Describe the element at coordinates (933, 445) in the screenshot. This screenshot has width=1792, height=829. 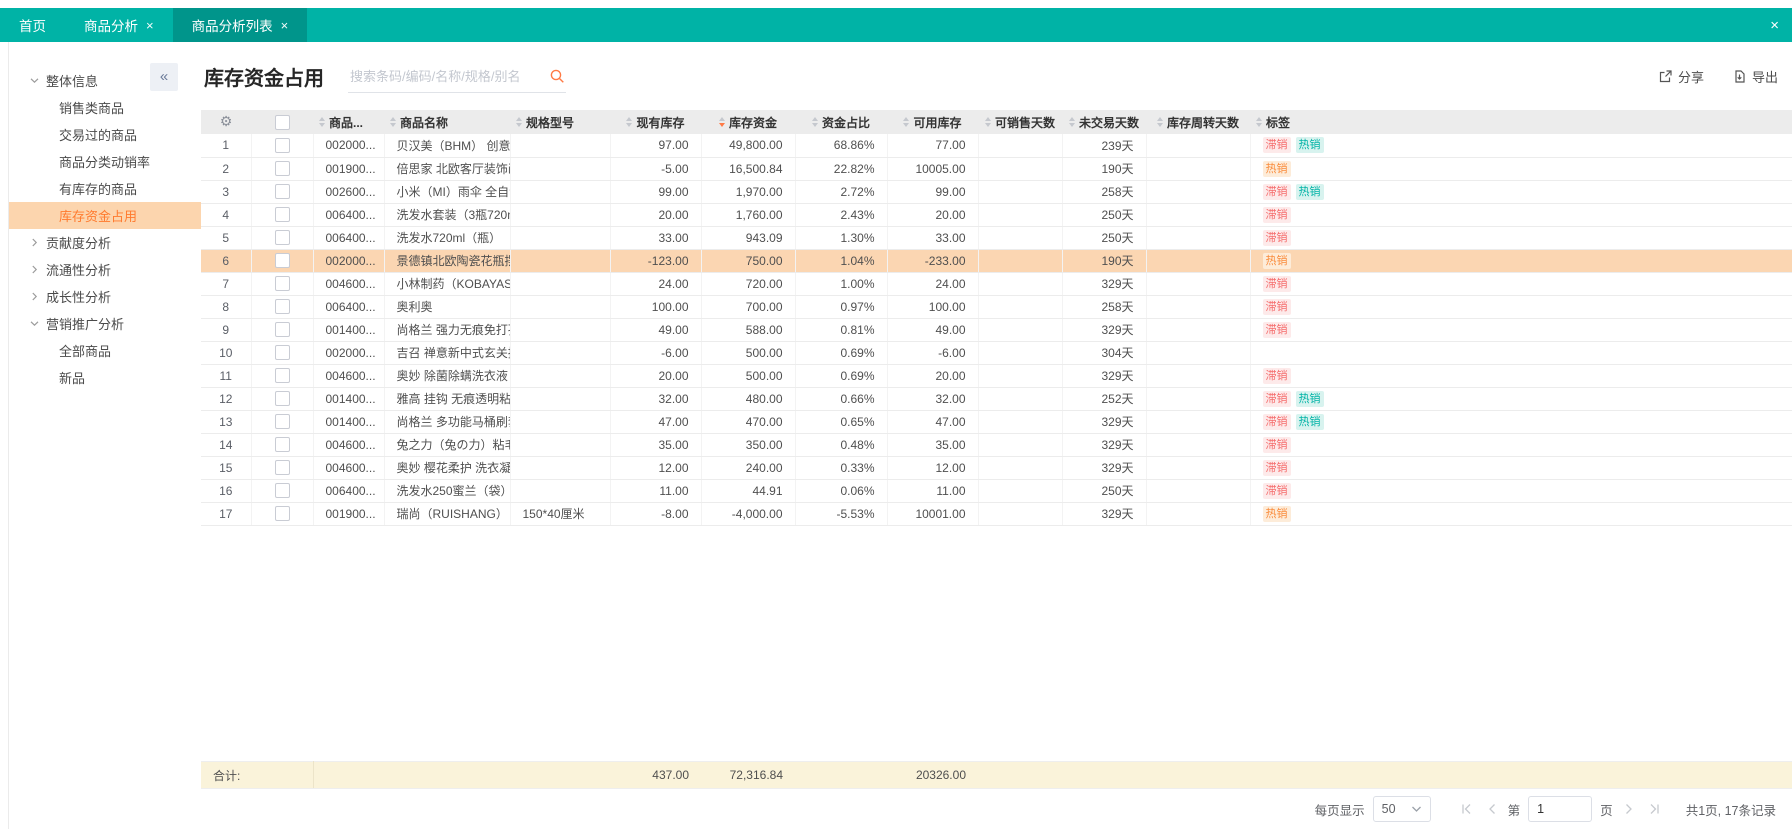
I see `available-cell: 35.00` at that location.